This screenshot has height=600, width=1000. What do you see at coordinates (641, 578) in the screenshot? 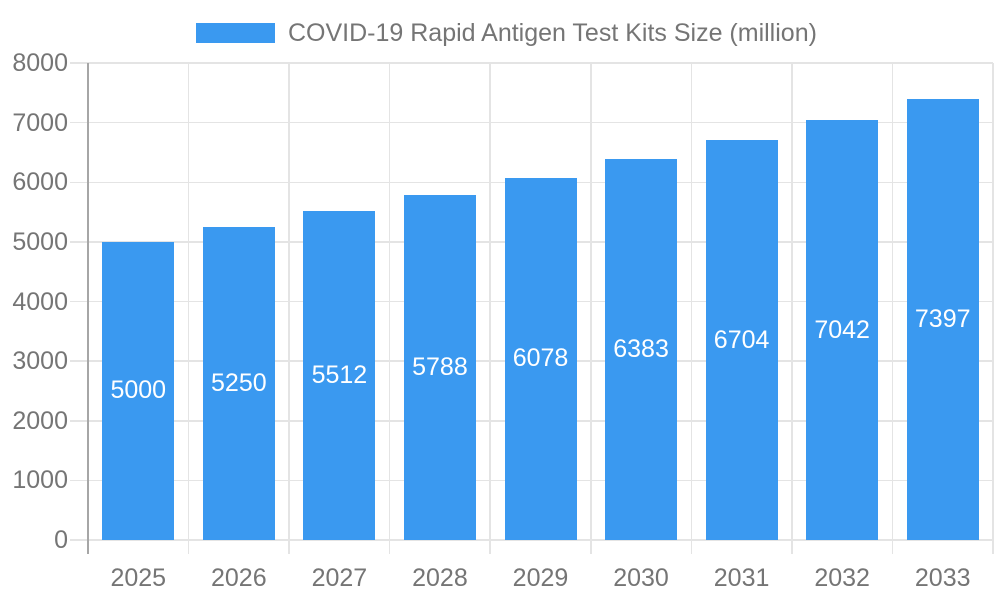
I see `x-axis-tick-label: 2030` at bounding box center [641, 578].